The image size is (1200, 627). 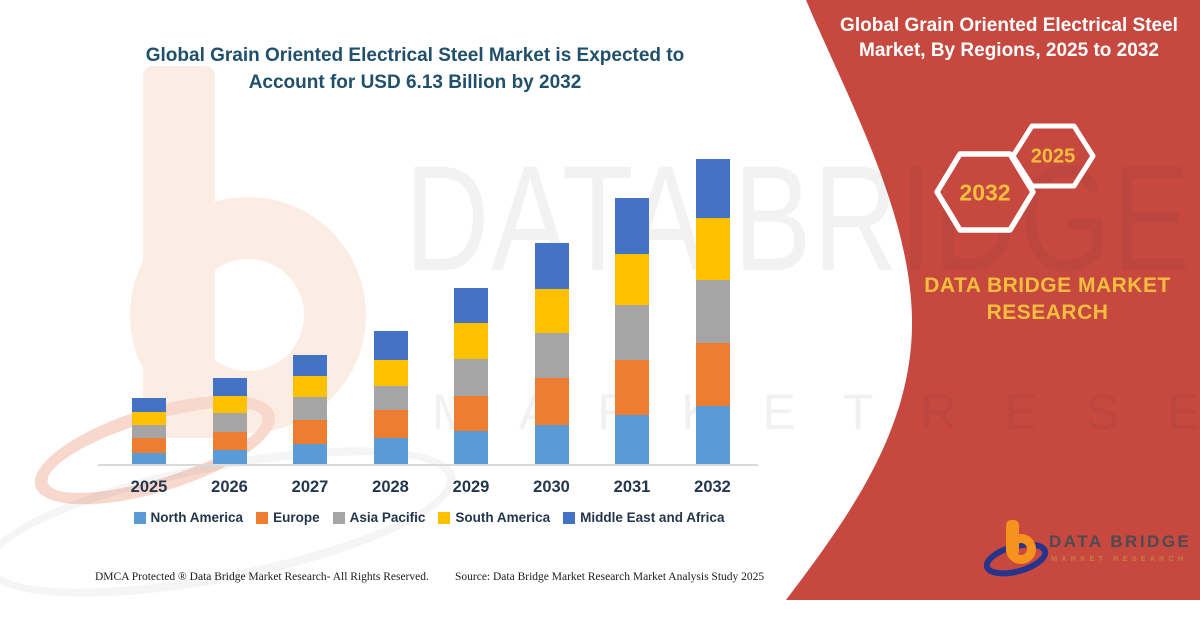 I want to click on bar-2031, so click(x=632, y=331).